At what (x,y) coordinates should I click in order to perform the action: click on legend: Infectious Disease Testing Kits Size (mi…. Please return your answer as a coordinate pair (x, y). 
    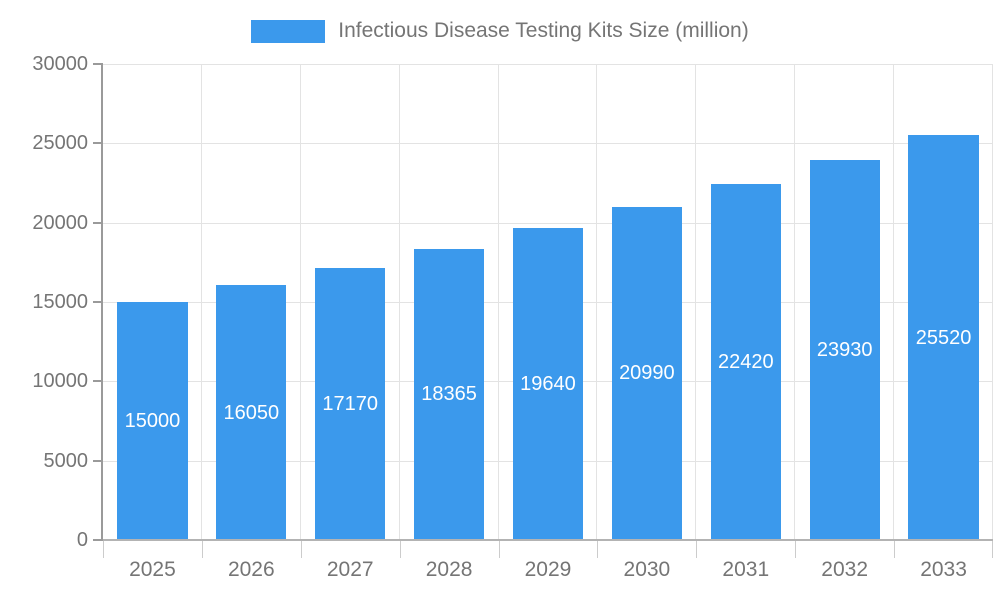
    Looking at the image, I should click on (500, 31).